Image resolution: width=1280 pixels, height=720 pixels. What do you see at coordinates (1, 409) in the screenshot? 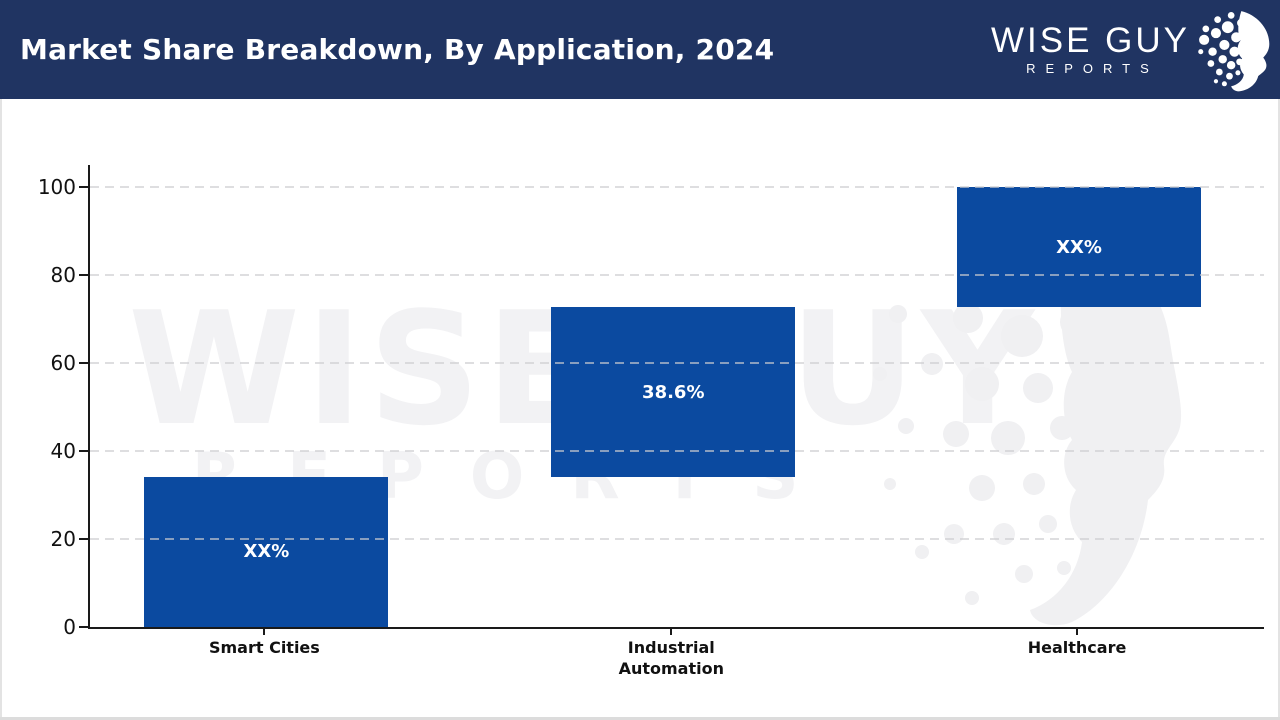
I see `page-border-left` at bounding box center [1, 409].